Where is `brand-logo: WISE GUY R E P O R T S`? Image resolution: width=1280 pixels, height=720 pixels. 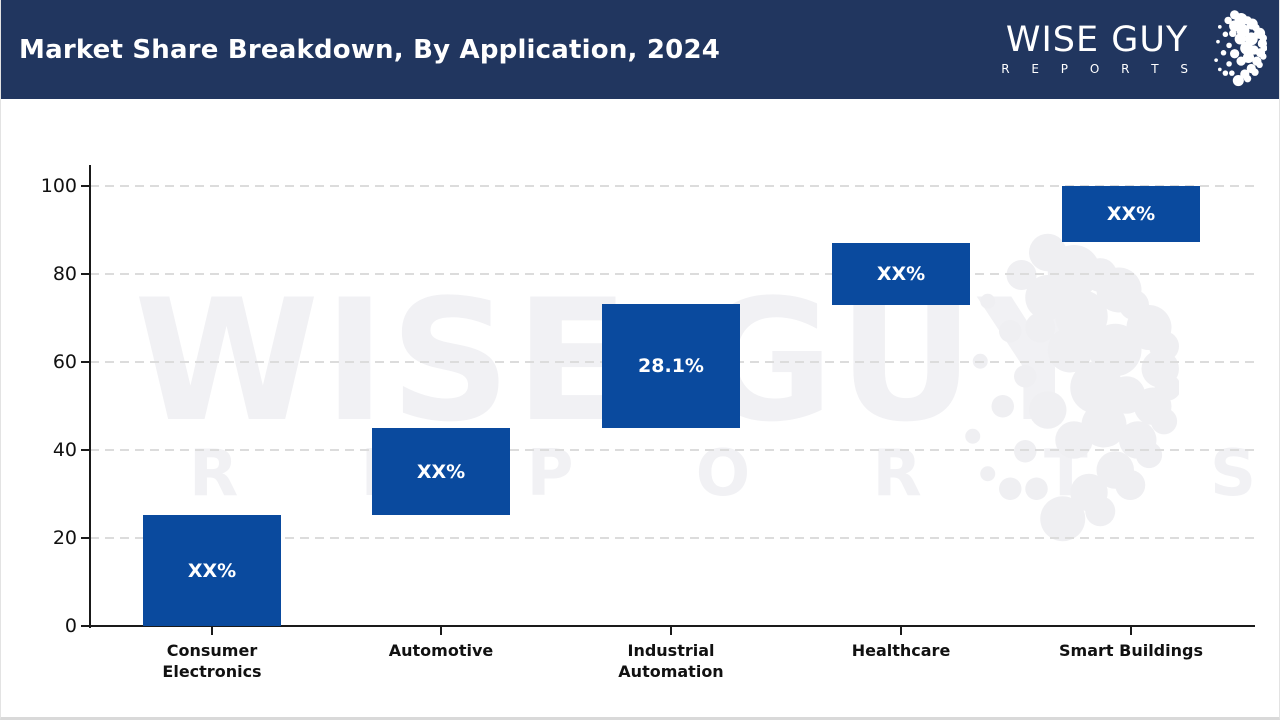 brand-logo: WISE GUY R E P O R T S is located at coordinates (1132, 50).